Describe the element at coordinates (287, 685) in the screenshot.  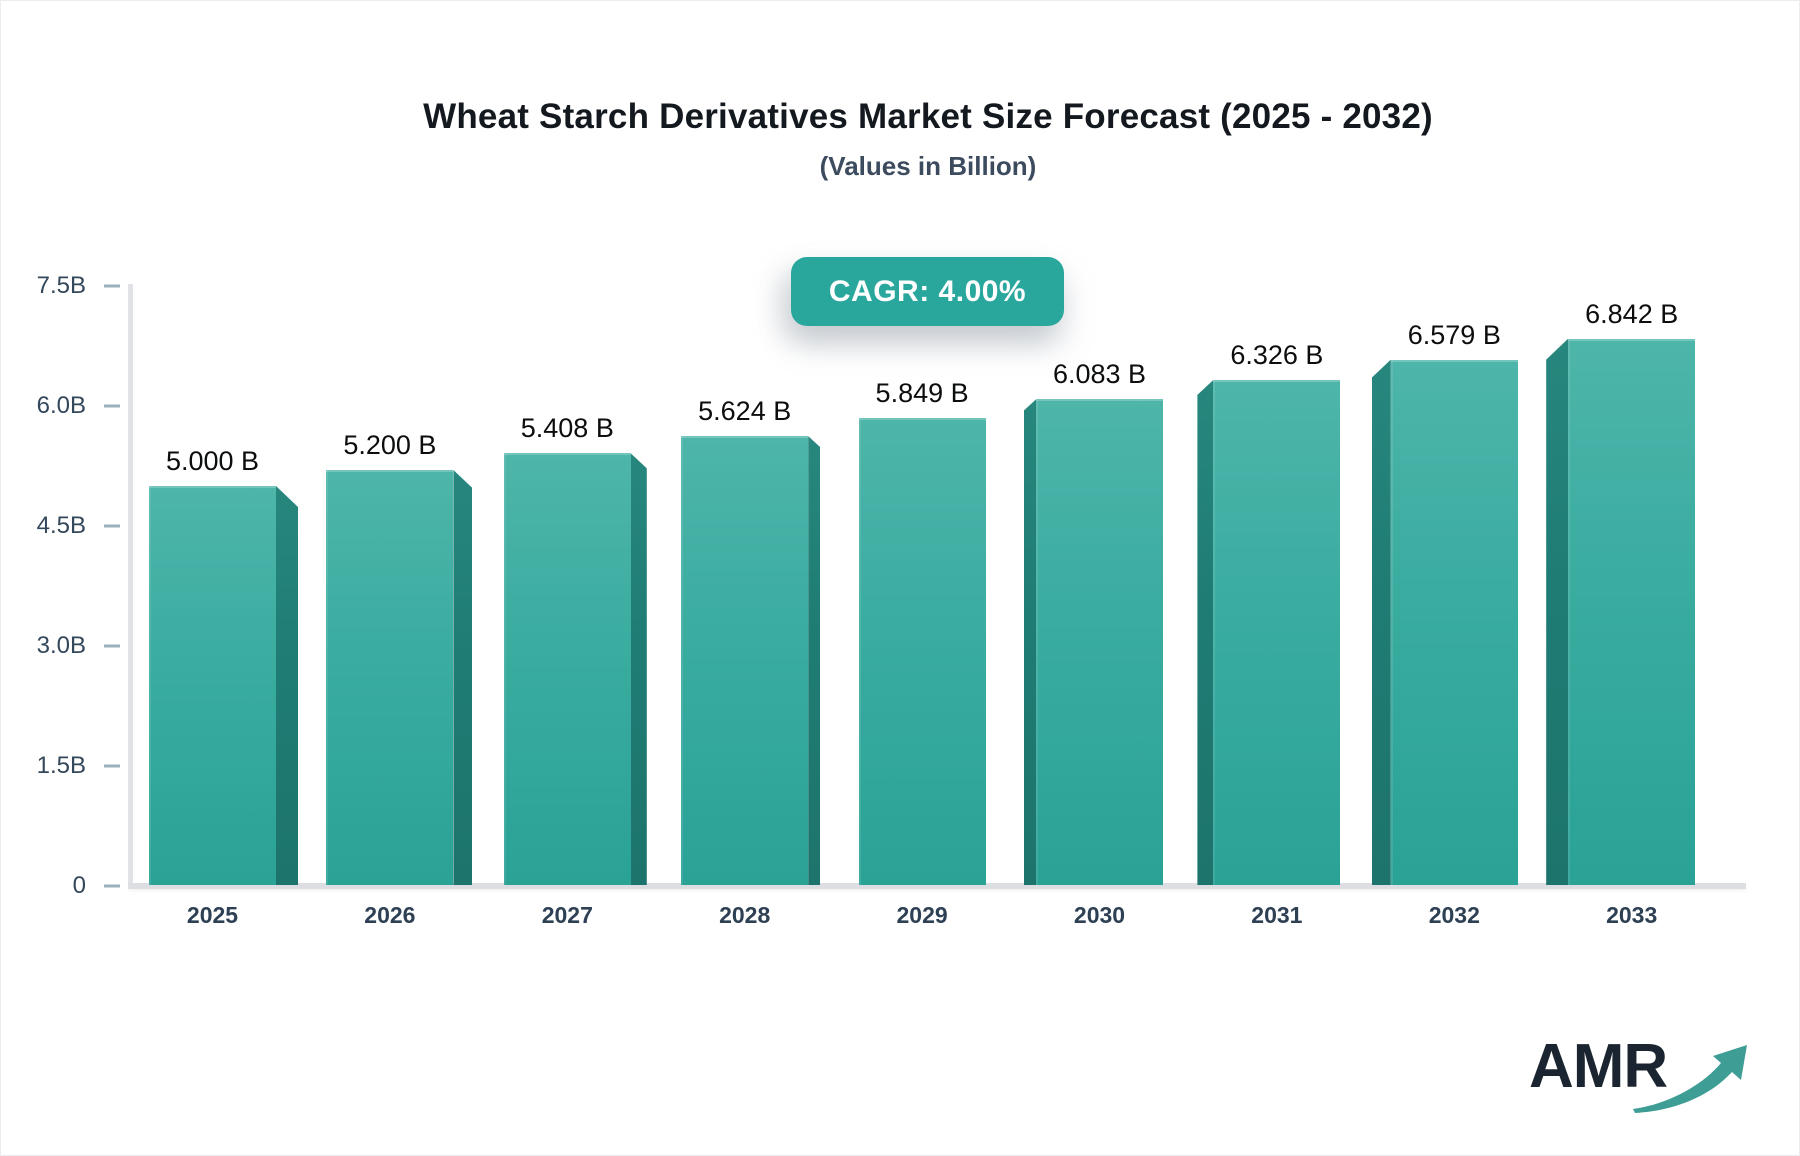
I see `bar-side-2025` at that location.